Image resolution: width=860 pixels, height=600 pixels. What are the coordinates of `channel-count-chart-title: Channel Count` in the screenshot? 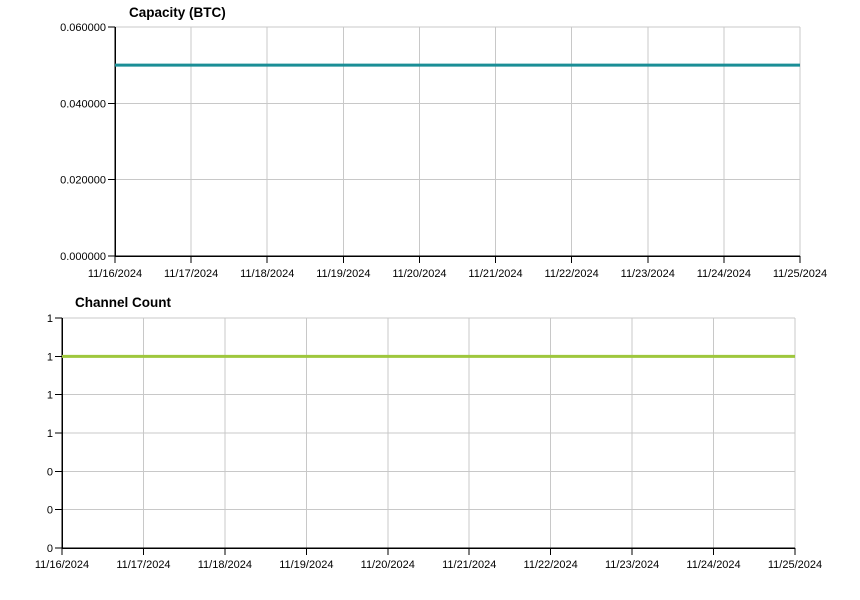 It's located at (123, 302).